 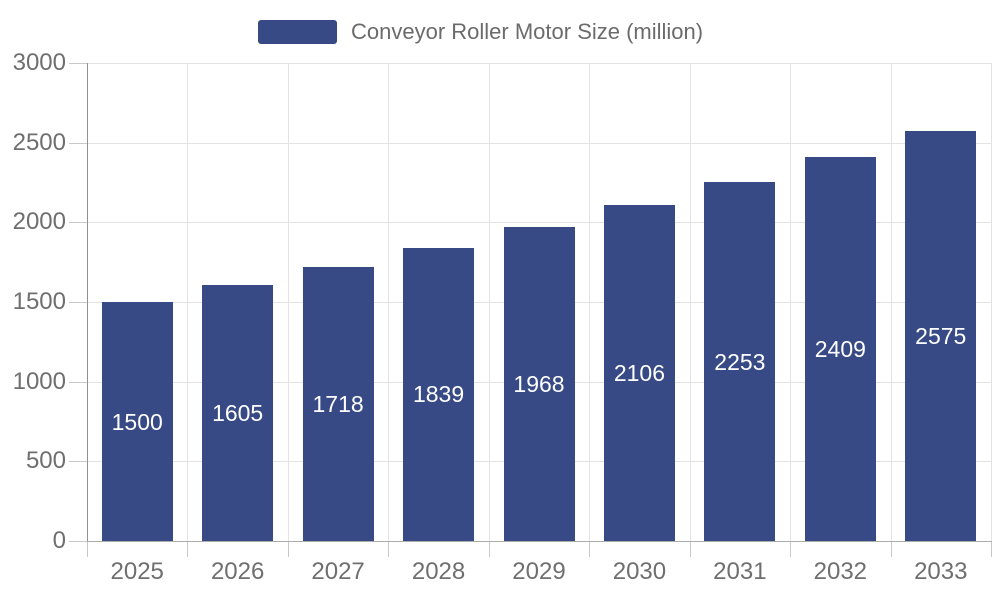 I want to click on x-axis-label: 2033, so click(x=941, y=571).